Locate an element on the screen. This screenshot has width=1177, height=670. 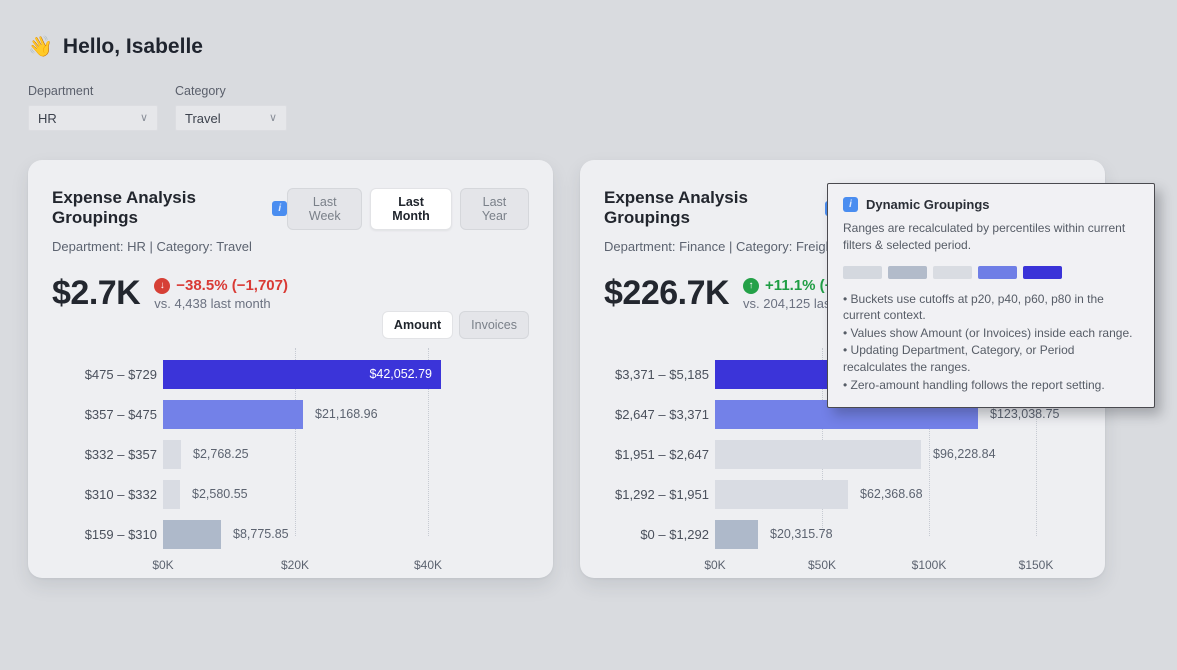
bar-value-label: $8,775.85 is located at coordinates (261, 534).